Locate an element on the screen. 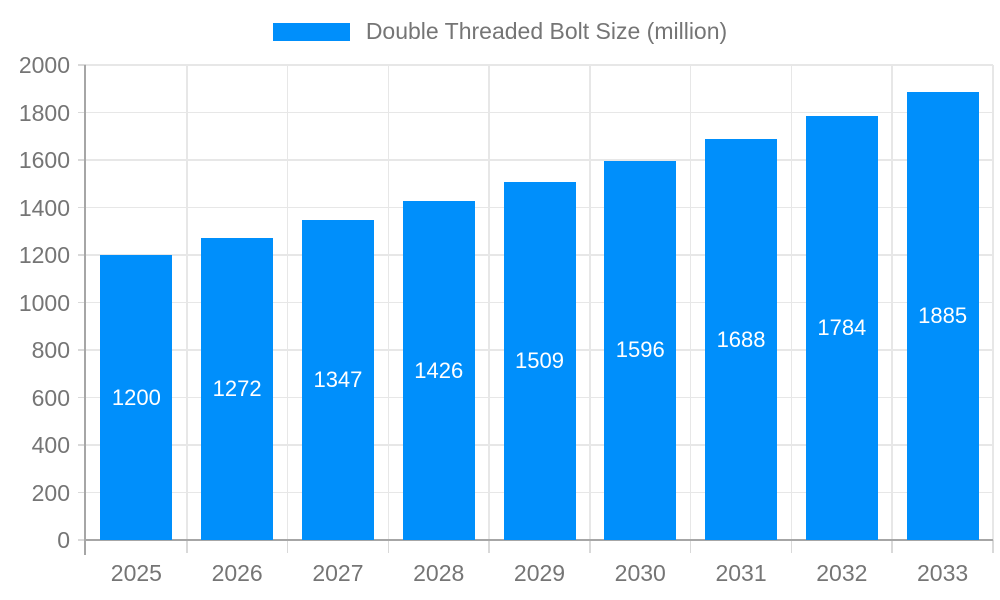 This screenshot has height=600, width=1000. x-tick-label: 2032 is located at coordinates (842, 573).